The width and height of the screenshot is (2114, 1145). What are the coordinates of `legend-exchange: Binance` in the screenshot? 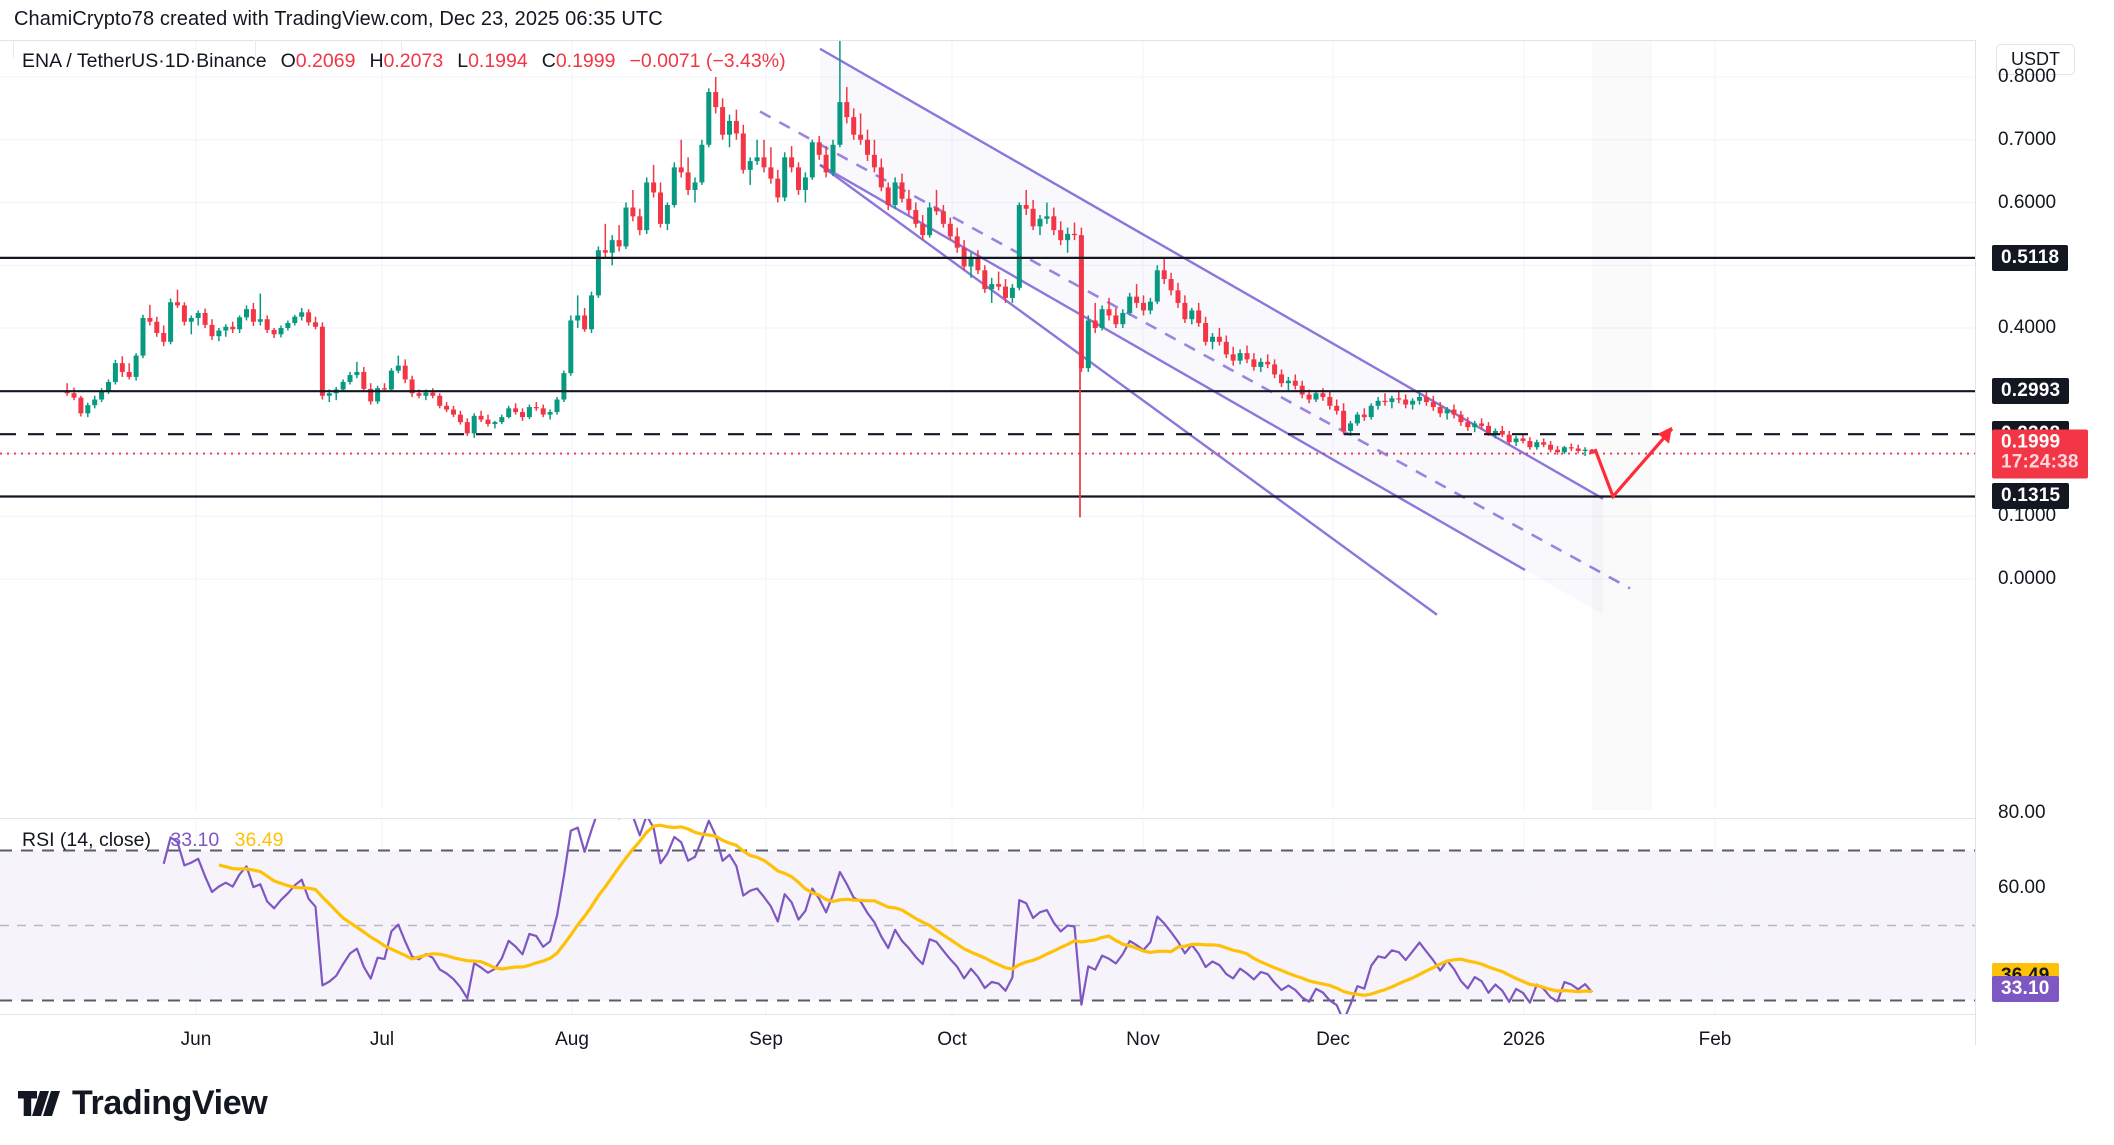 It's located at (231, 61).